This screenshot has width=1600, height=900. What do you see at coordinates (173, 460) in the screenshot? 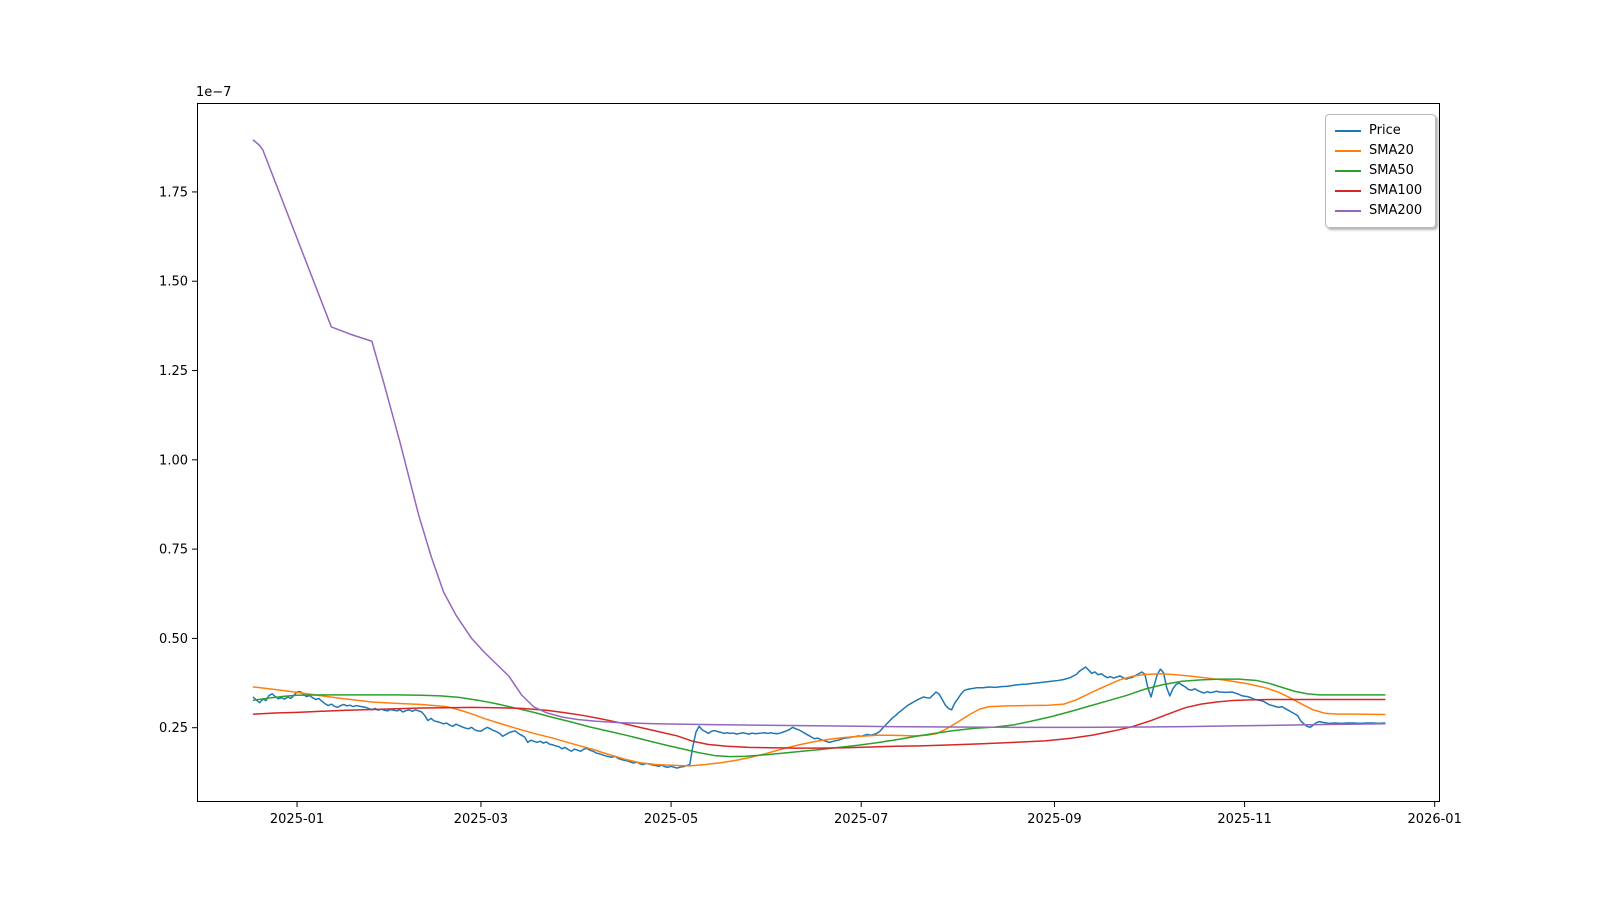
I see `y-tick-label: 1.00` at bounding box center [173, 460].